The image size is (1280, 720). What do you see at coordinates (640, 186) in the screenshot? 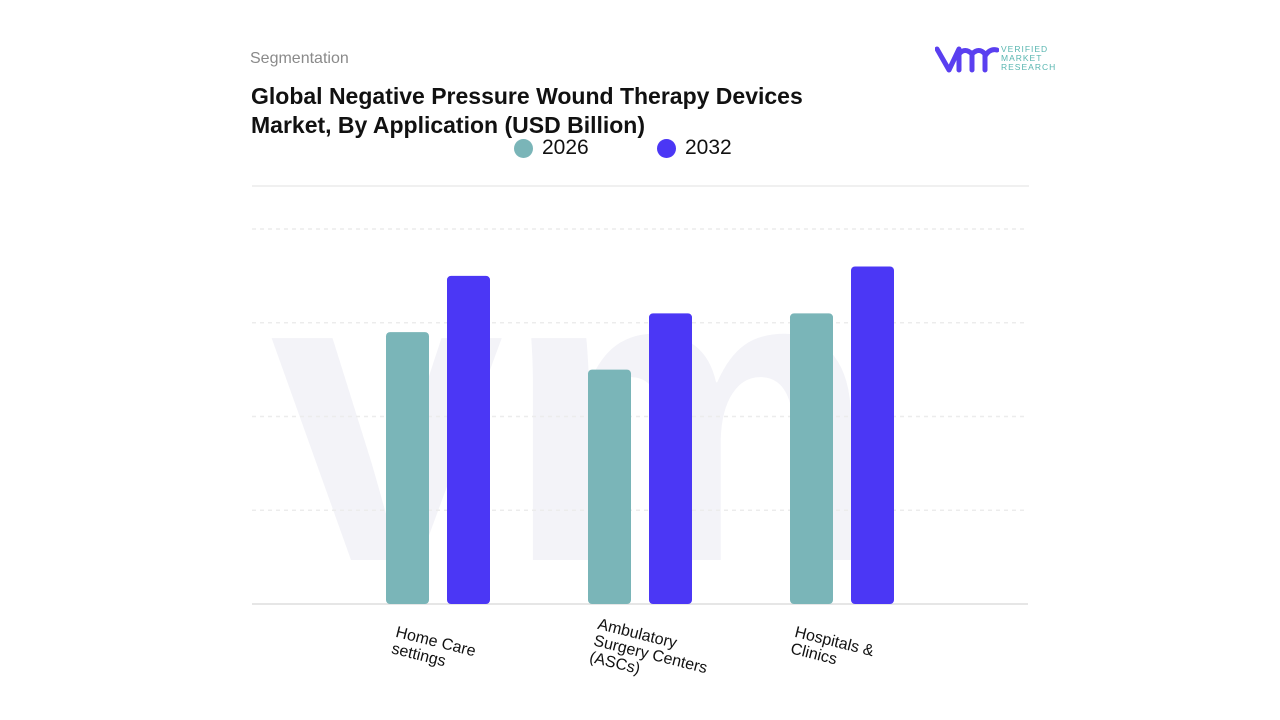
I see `divider` at bounding box center [640, 186].